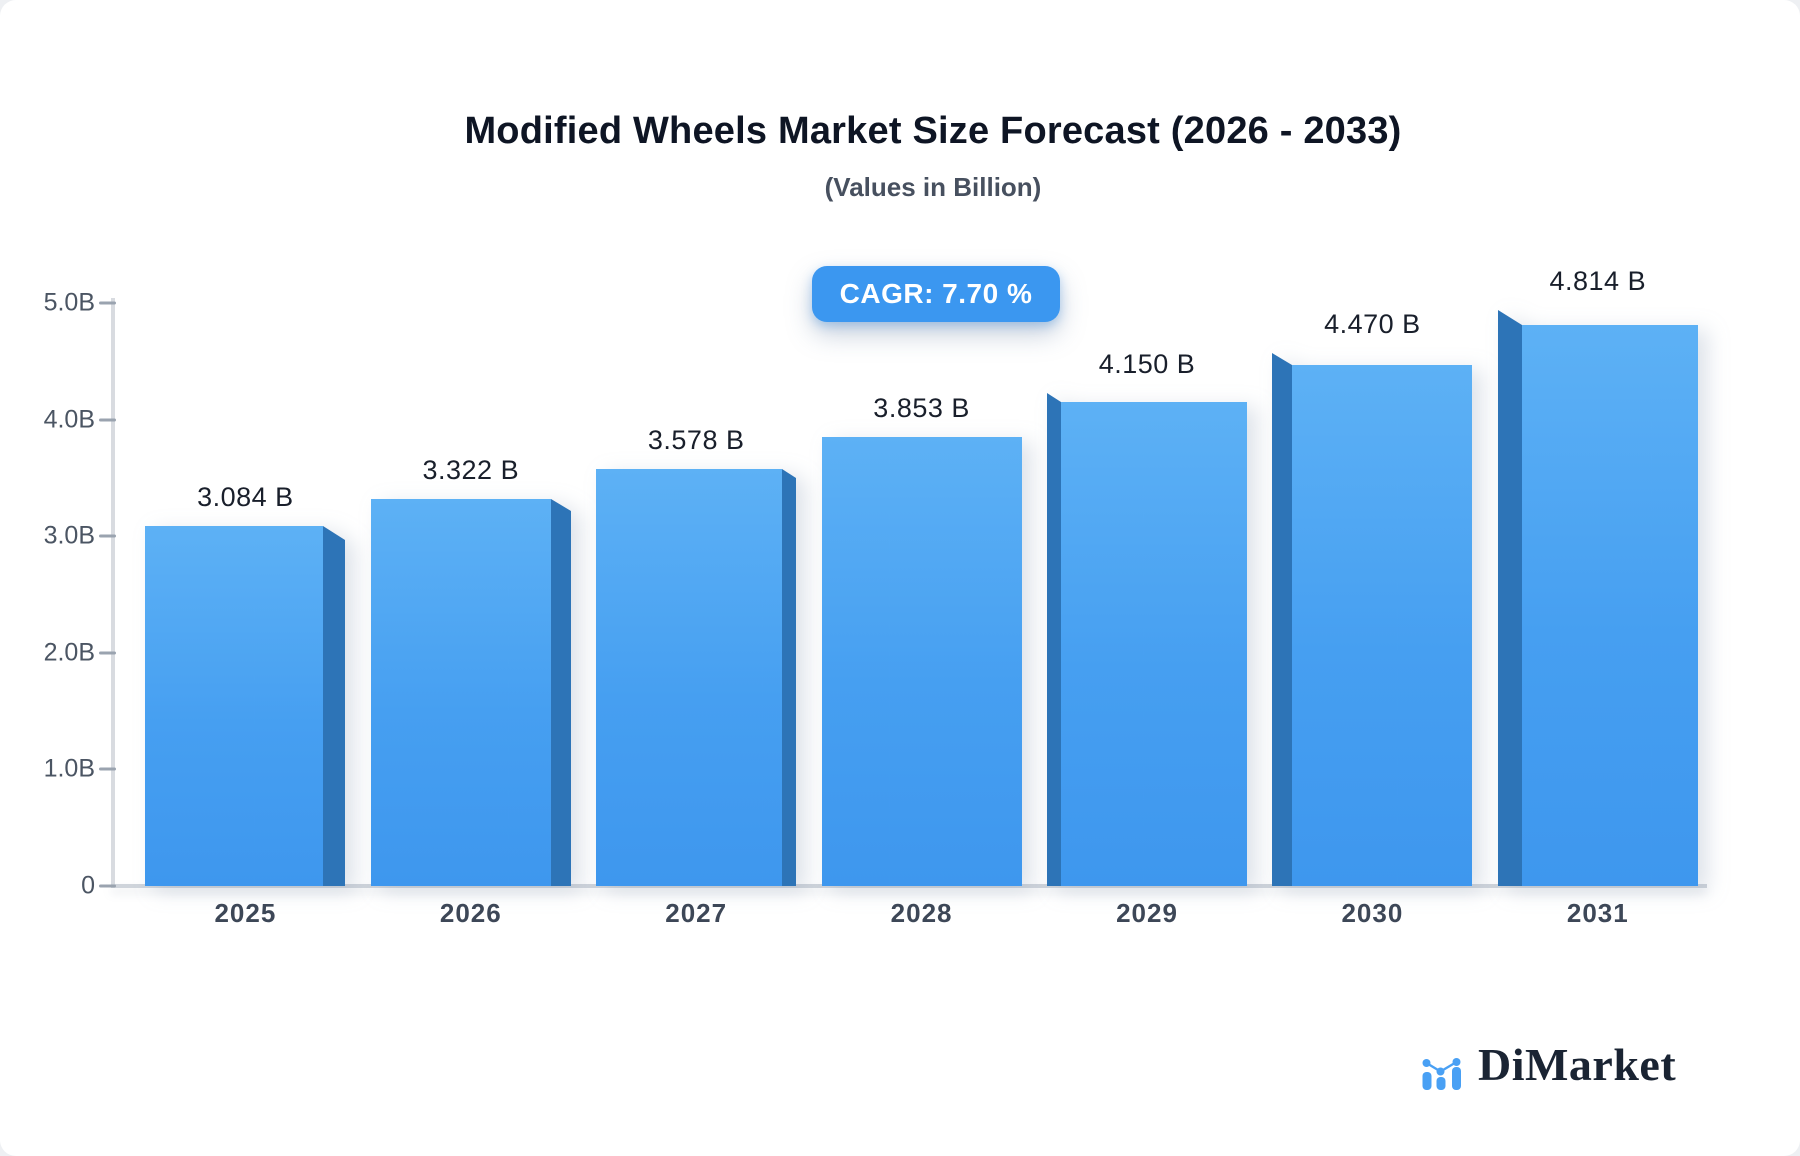 This screenshot has height=1156, width=1800. I want to click on bar-value-label-2028: 3.853 B, so click(921, 408).